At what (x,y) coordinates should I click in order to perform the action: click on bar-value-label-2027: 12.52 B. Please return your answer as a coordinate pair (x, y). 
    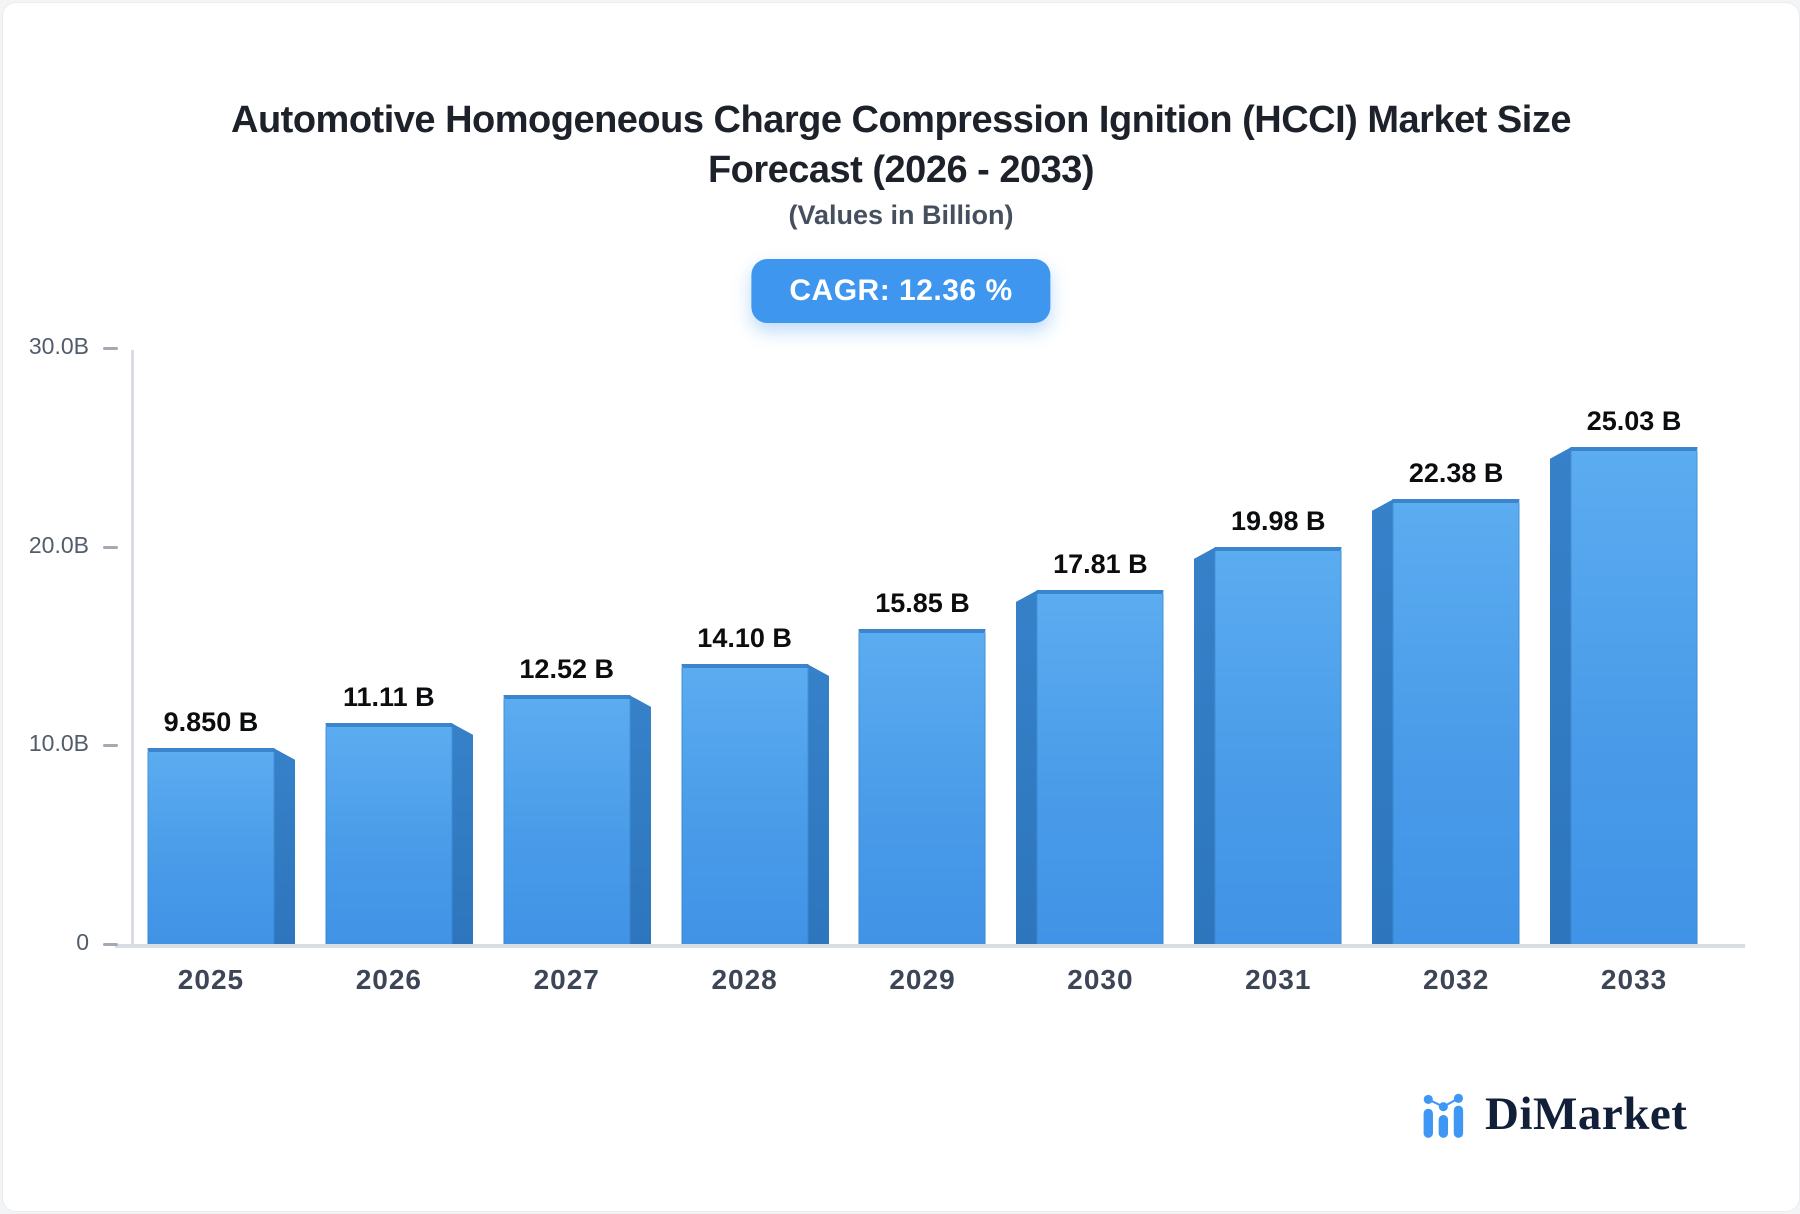
    Looking at the image, I should click on (566, 669).